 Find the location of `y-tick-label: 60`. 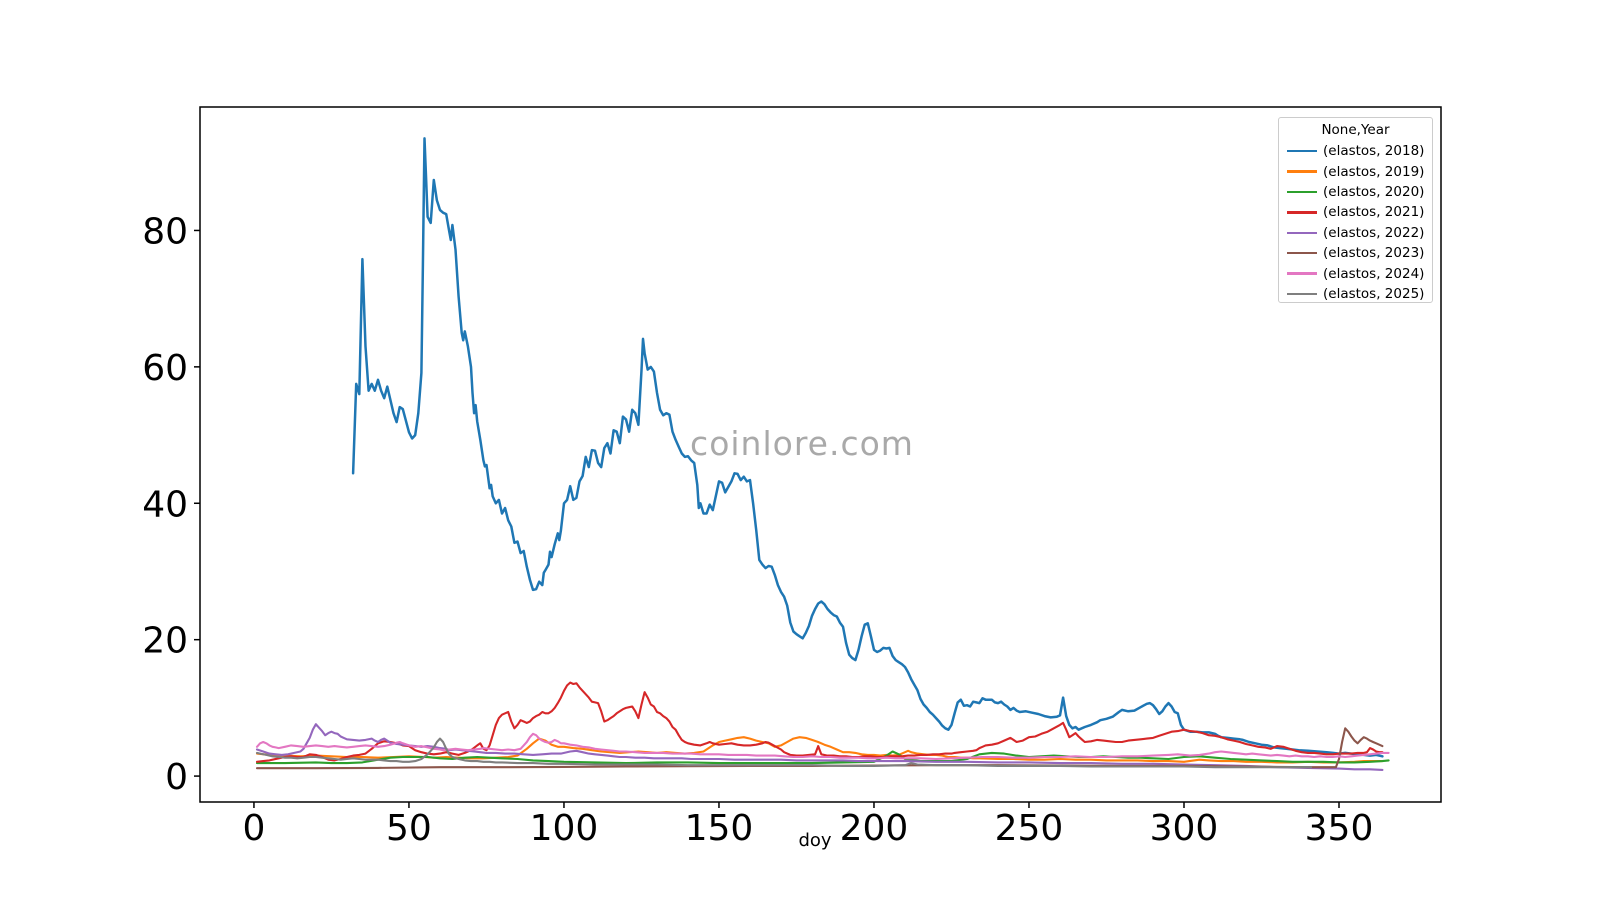

y-tick-label: 60 is located at coordinates (165, 368).